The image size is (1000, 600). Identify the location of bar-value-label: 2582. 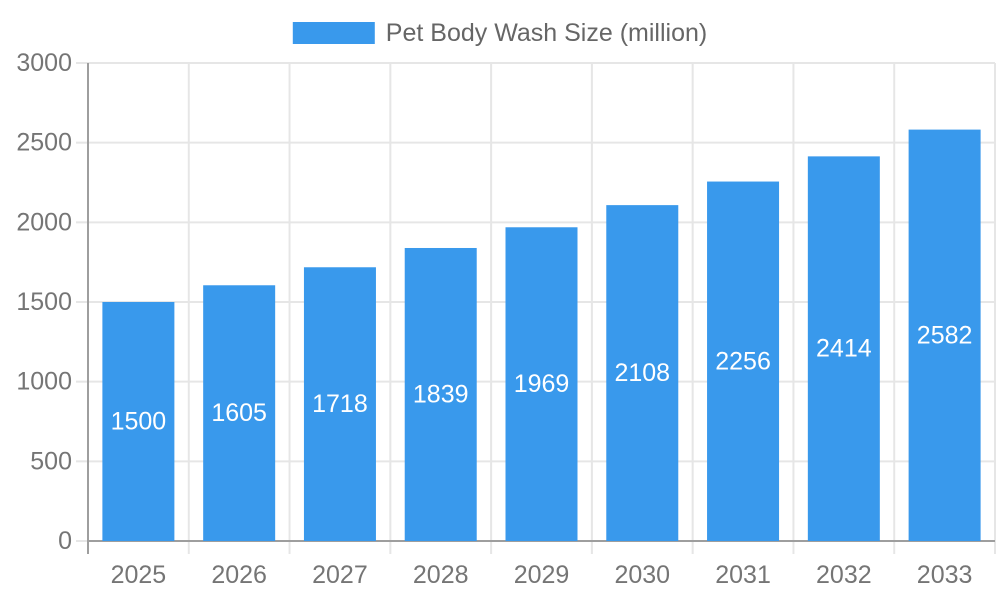
(945, 335).